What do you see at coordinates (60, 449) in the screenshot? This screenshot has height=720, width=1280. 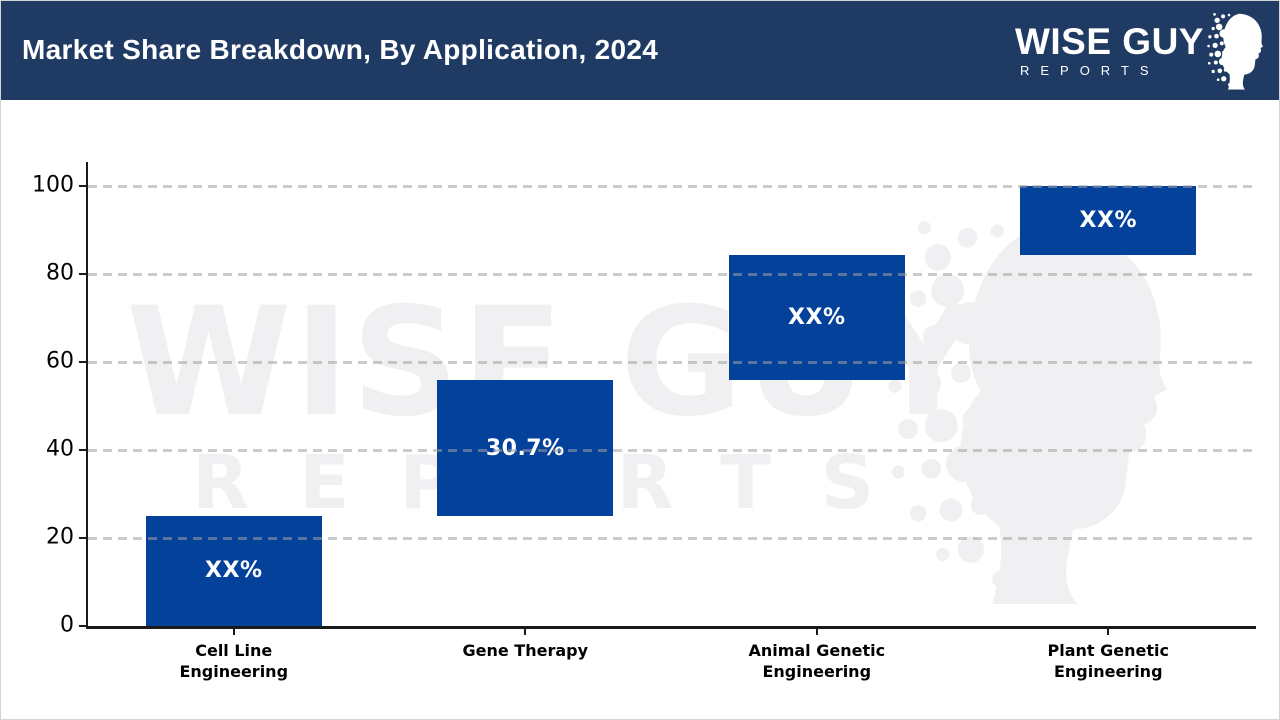 I see `y-tick-label-40: 40` at bounding box center [60, 449].